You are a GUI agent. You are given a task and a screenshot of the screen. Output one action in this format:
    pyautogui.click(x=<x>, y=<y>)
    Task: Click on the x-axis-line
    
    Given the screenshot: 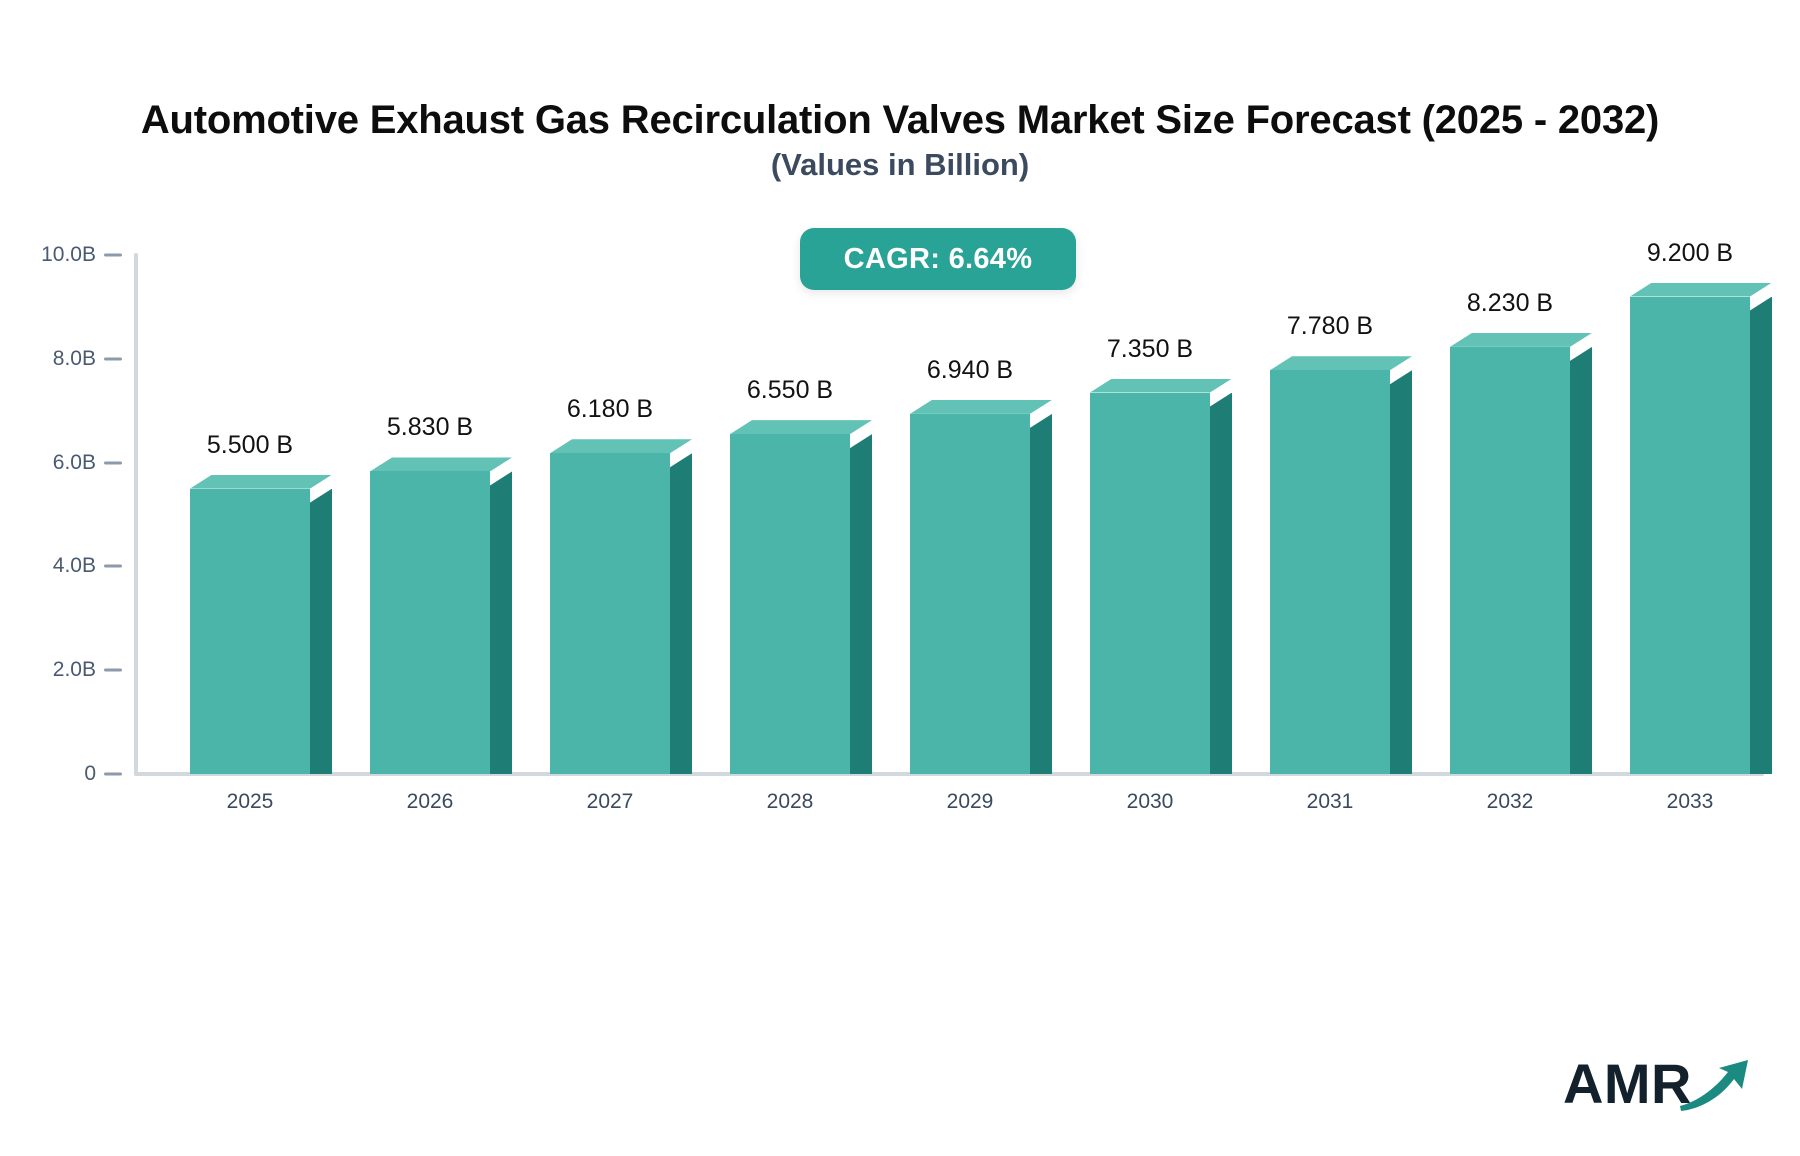 What is the action you would take?
    pyautogui.click(x=949, y=774)
    